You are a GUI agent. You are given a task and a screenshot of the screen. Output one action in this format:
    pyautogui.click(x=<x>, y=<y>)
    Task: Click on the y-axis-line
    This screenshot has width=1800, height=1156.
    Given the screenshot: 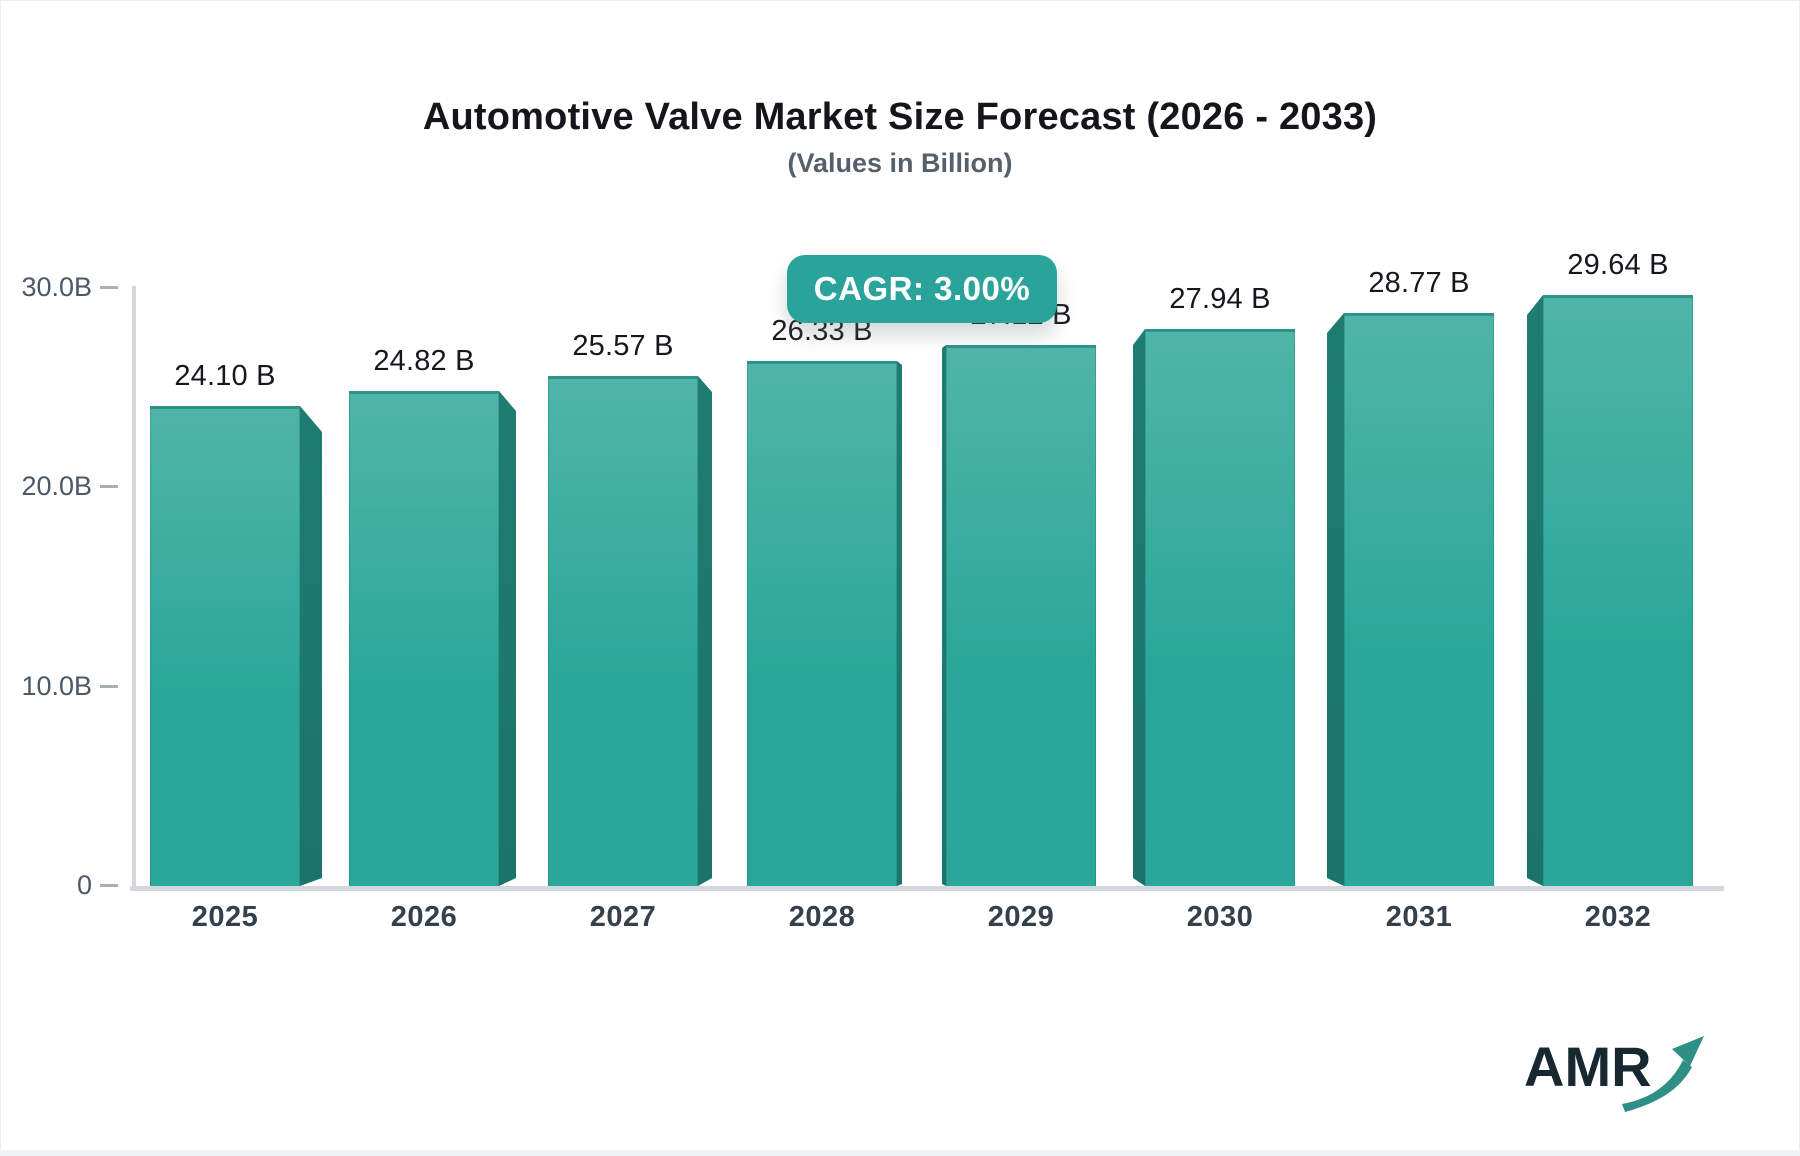 What is the action you would take?
    pyautogui.click(x=134, y=588)
    